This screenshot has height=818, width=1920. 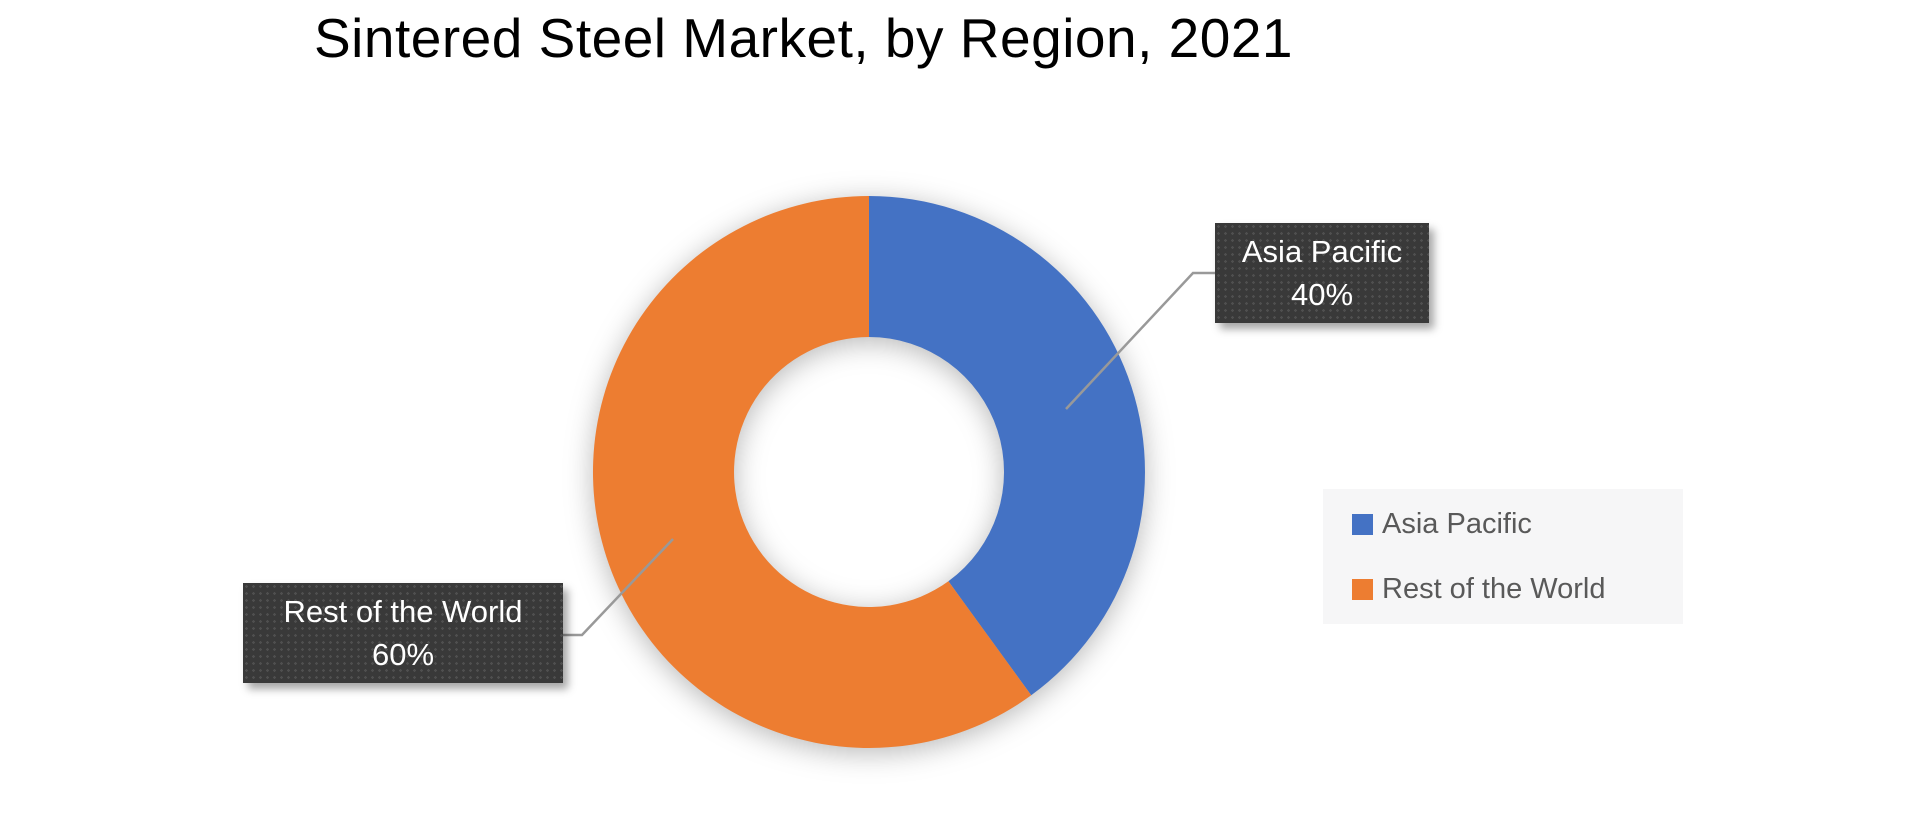 What do you see at coordinates (618, 587) in the screenshot?
I see `leader-line-rest-of-world` at bounding box center [618, 587].